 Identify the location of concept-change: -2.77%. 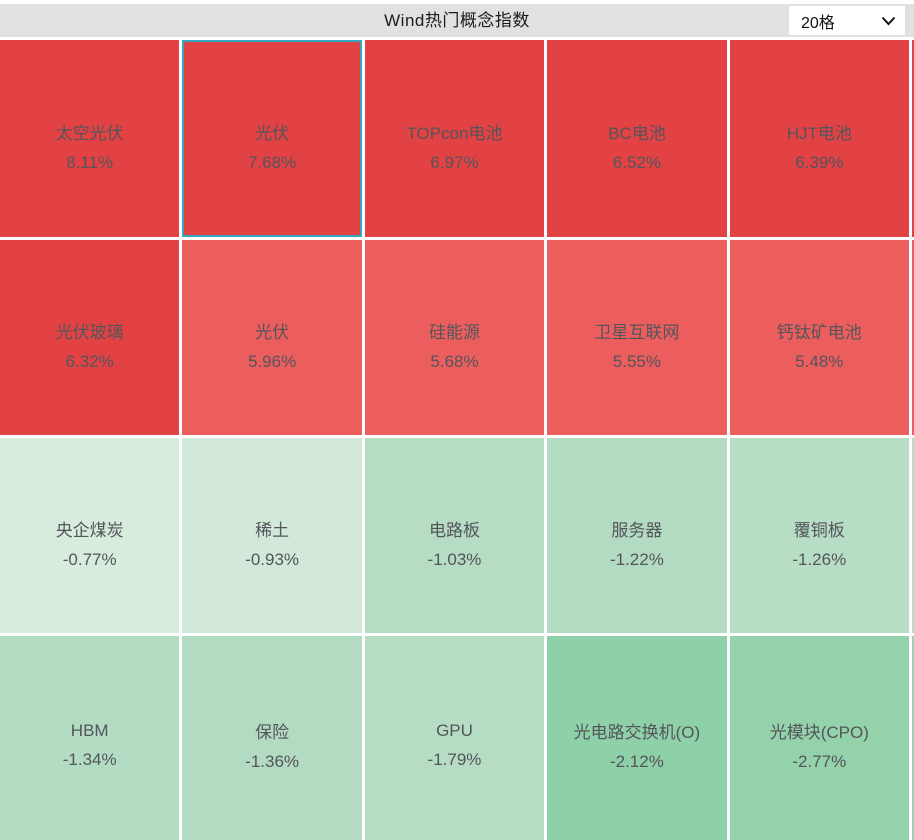
(819, 761).